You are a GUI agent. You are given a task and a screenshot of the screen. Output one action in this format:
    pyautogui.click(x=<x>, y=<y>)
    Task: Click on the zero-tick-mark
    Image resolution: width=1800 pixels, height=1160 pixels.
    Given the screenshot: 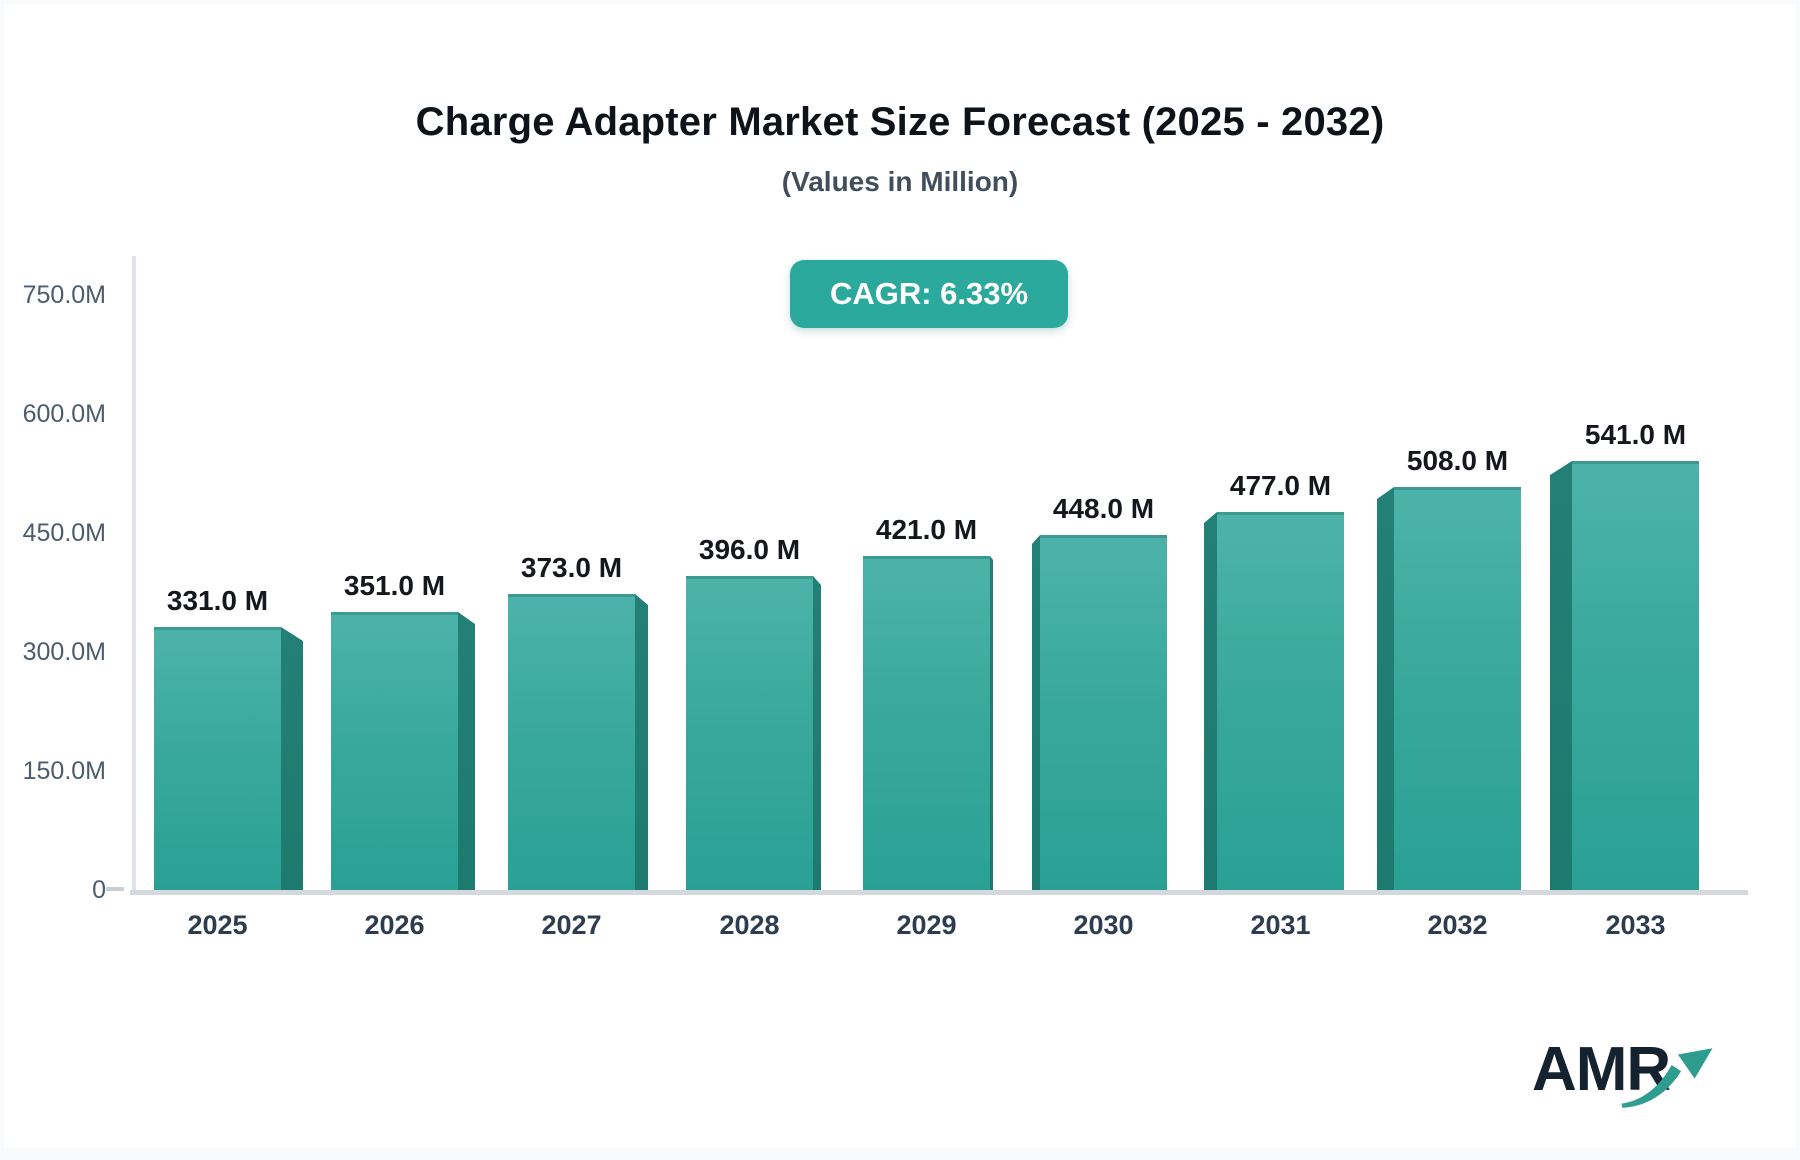 What is the action you would take?
    pyautogui.click(x=115, y=889)
    